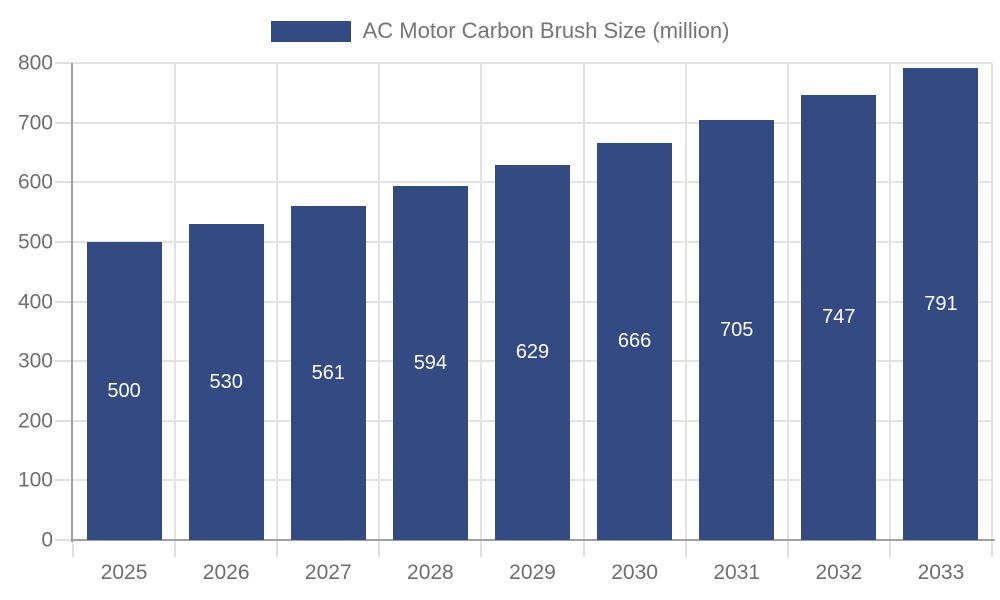 This screenshot has height=600, width=1000. I want to click on bar-2030: 666, so click(635, 341).